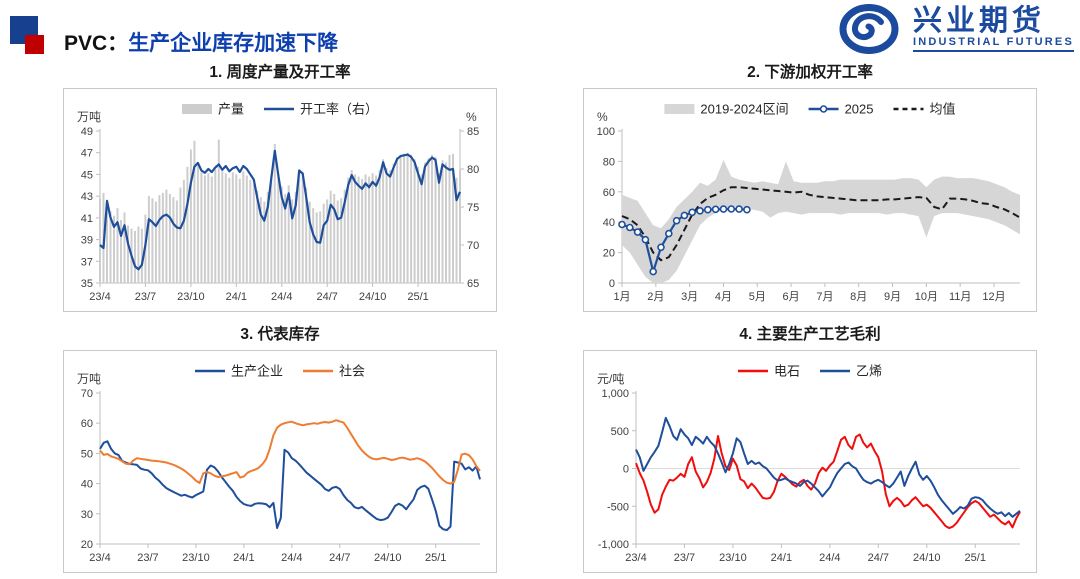  Describe the element at coordinates (277, 117) in the screenshot. I see `axis-units: 万吨%` at that location.